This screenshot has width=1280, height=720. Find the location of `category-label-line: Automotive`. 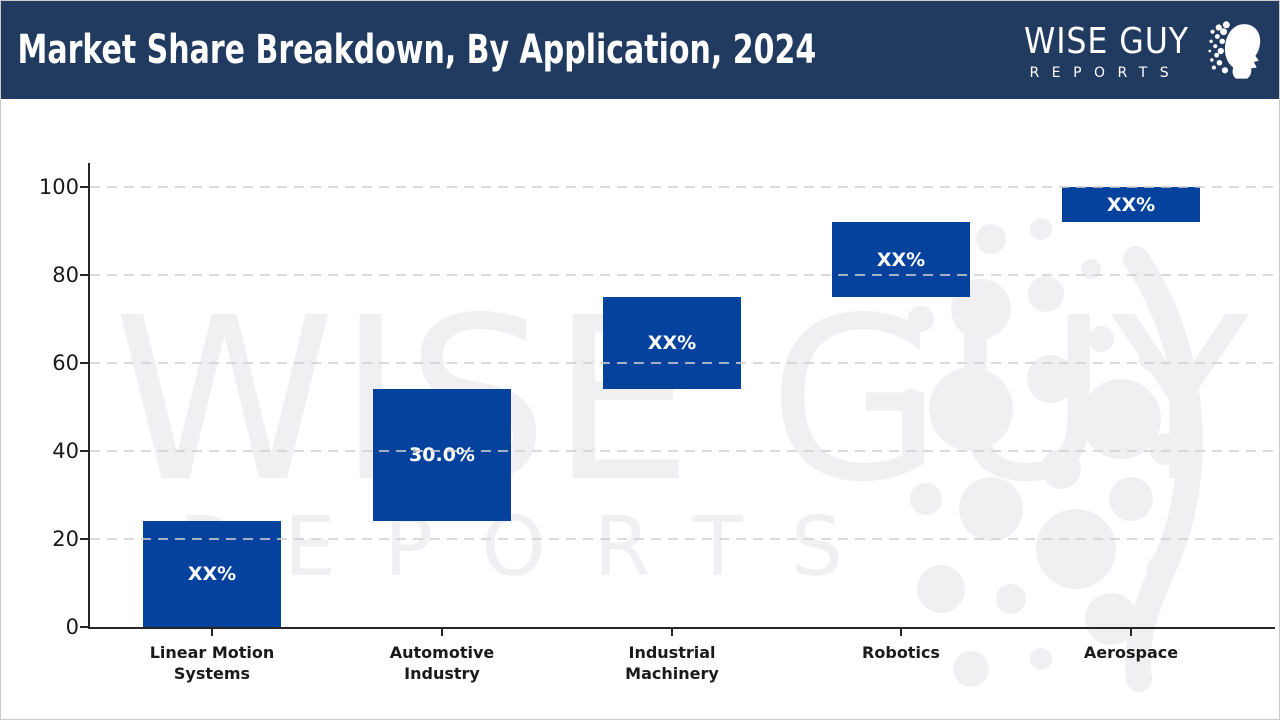

category-label-line: Automotive is located at coordinates (442, 652).